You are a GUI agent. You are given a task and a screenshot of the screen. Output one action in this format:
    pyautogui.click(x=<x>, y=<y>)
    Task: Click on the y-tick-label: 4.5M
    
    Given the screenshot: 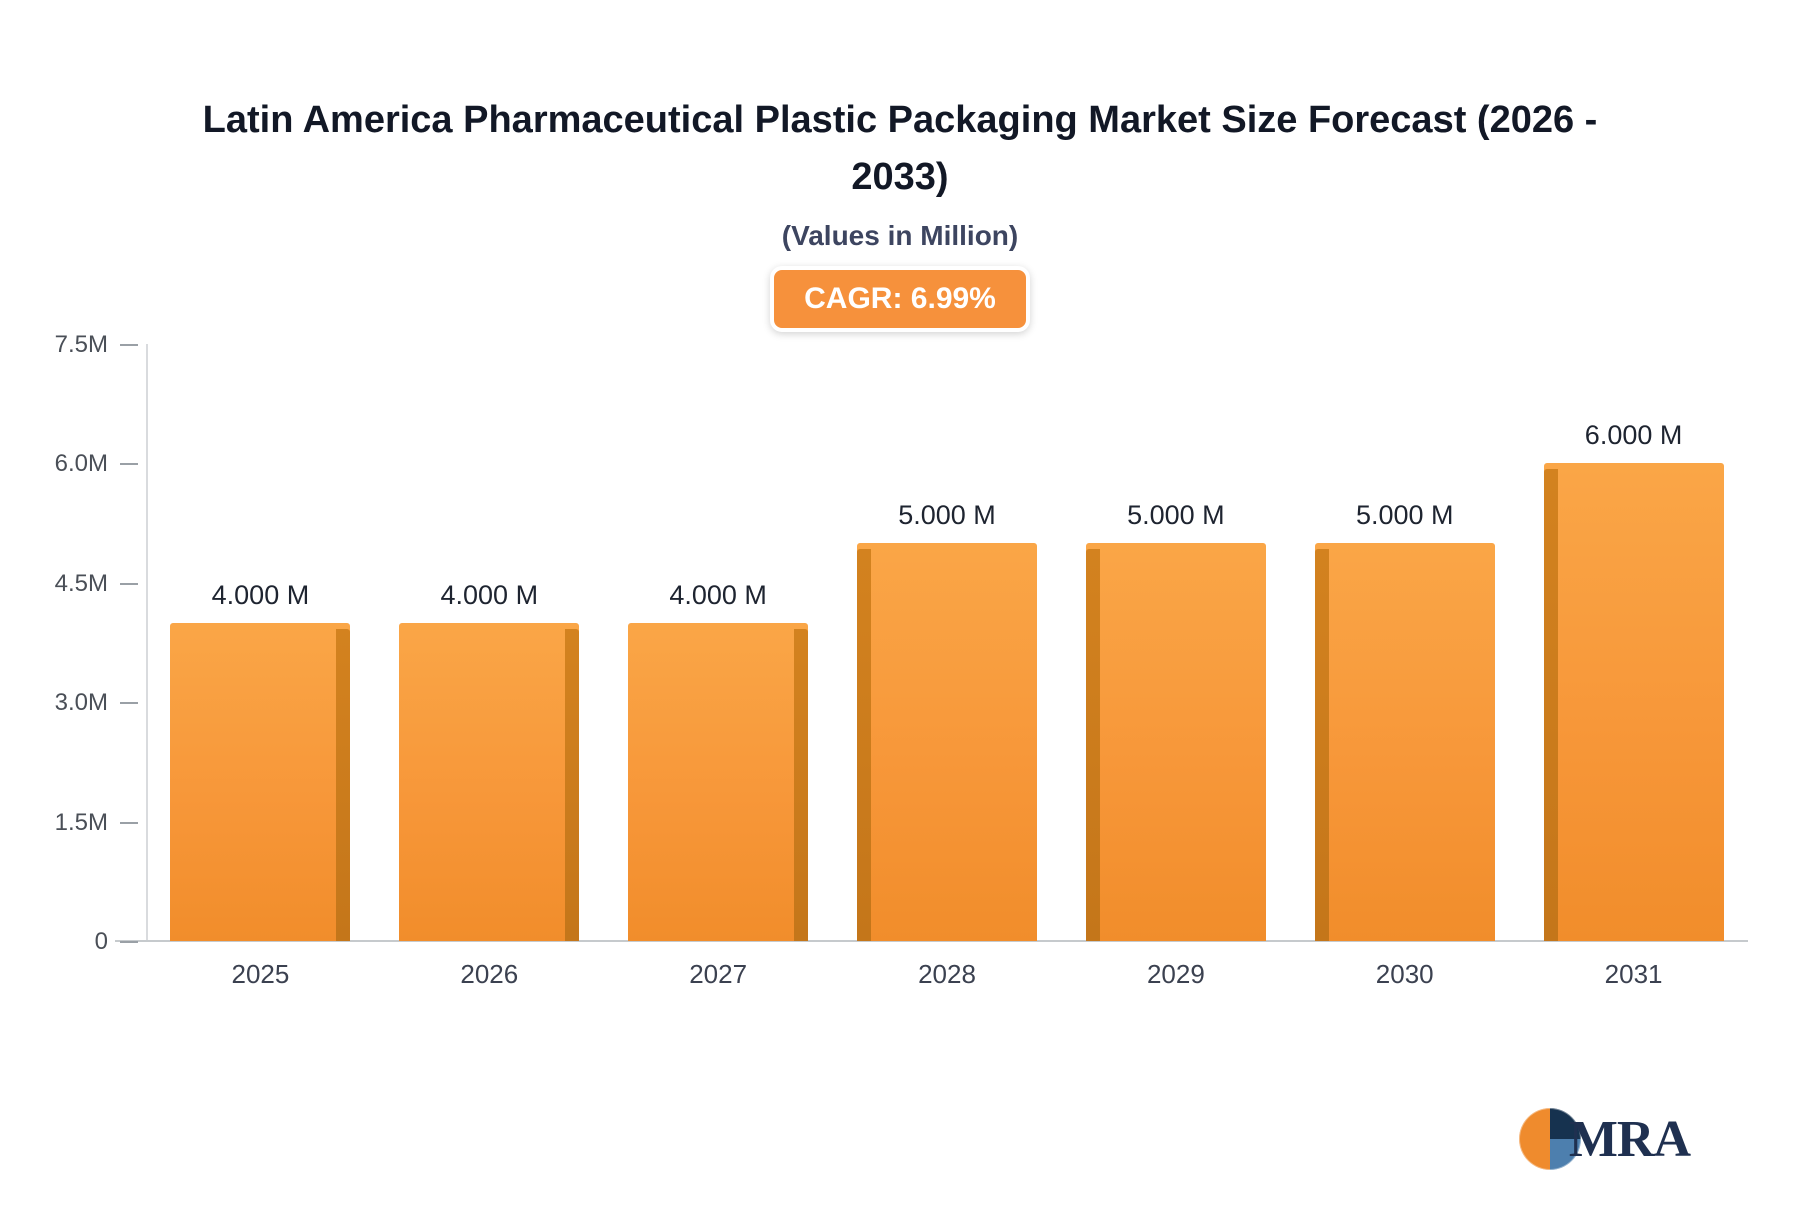 What is the action you would take?
    pyautogui.click(x=81, y=583)
    